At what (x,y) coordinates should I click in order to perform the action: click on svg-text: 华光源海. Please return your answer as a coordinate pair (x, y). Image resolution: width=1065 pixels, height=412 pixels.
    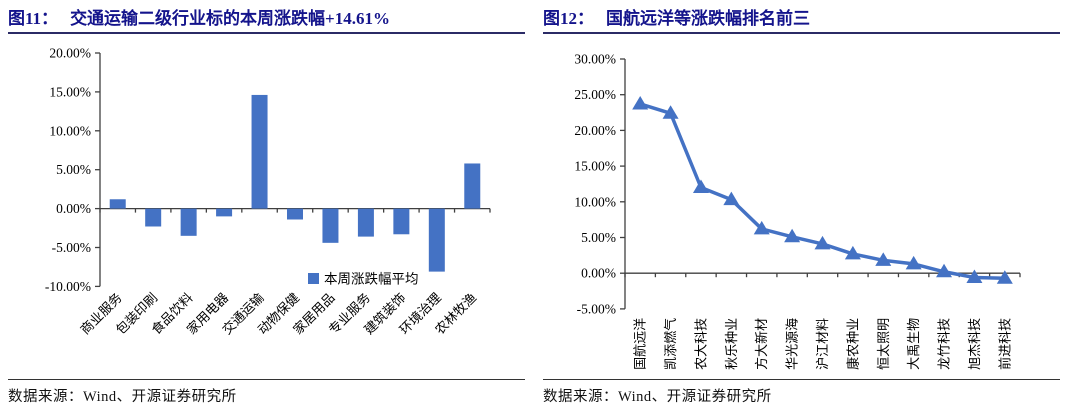
    Looking at the image, I should click on (792, 344).